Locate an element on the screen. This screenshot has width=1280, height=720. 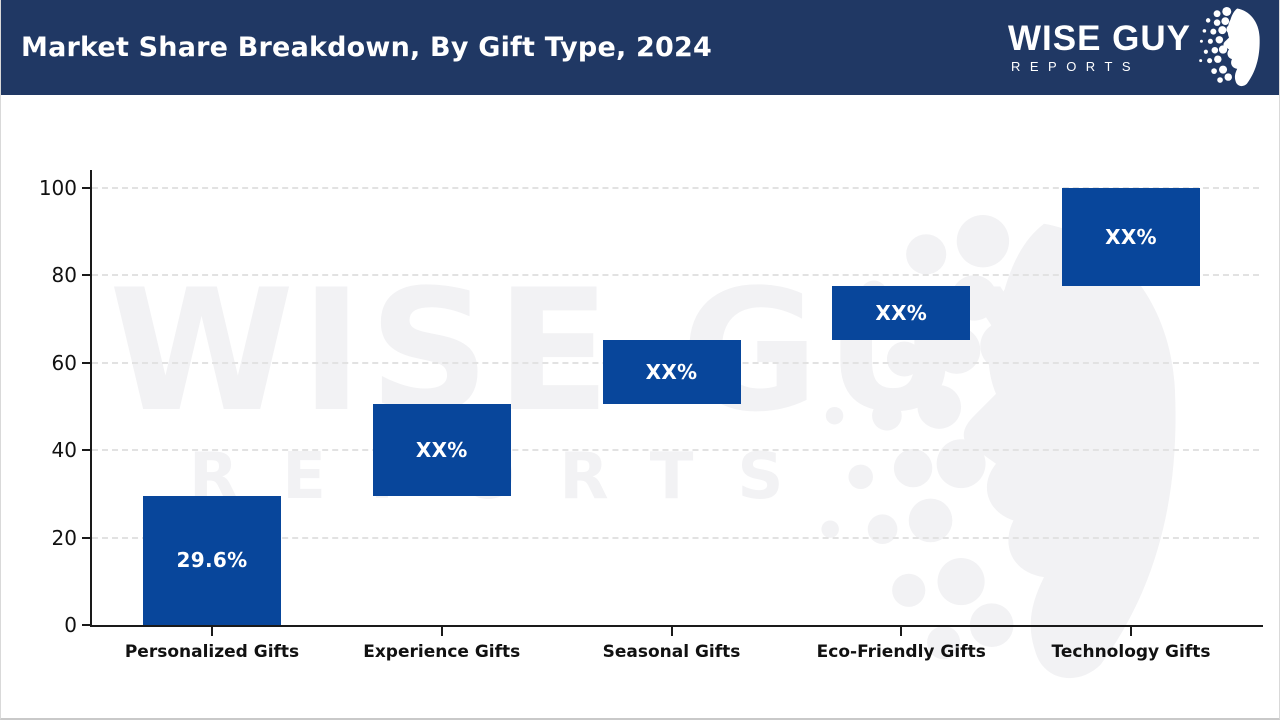
x-axis-category-label: Eco-Friendly Gifts is located at coordinates (901, 652).